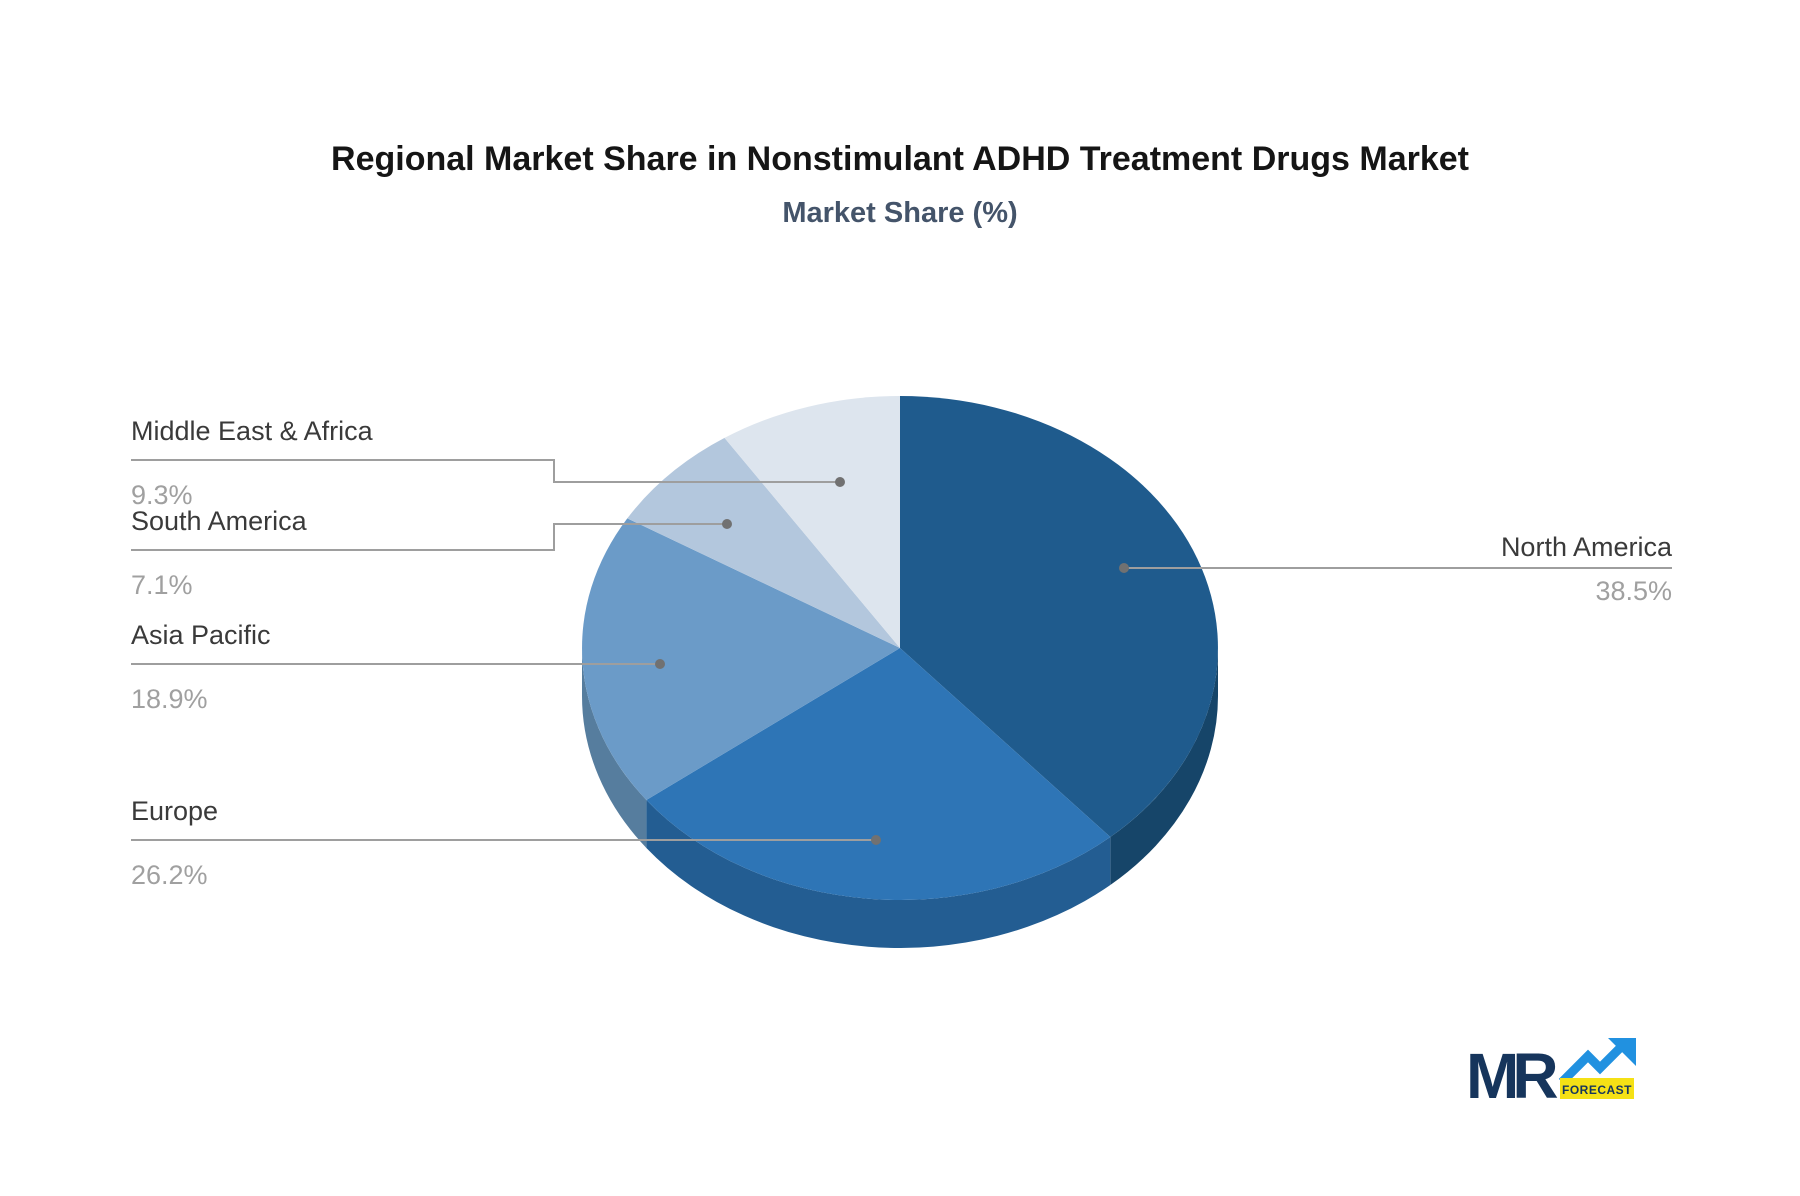 The width and height of the screenshot is (1800, 1196). What do you see at coordinates (1164, 766) in the screenshot?
I see `pie-slice-north-america-side` at bounding box center [1164, 766].